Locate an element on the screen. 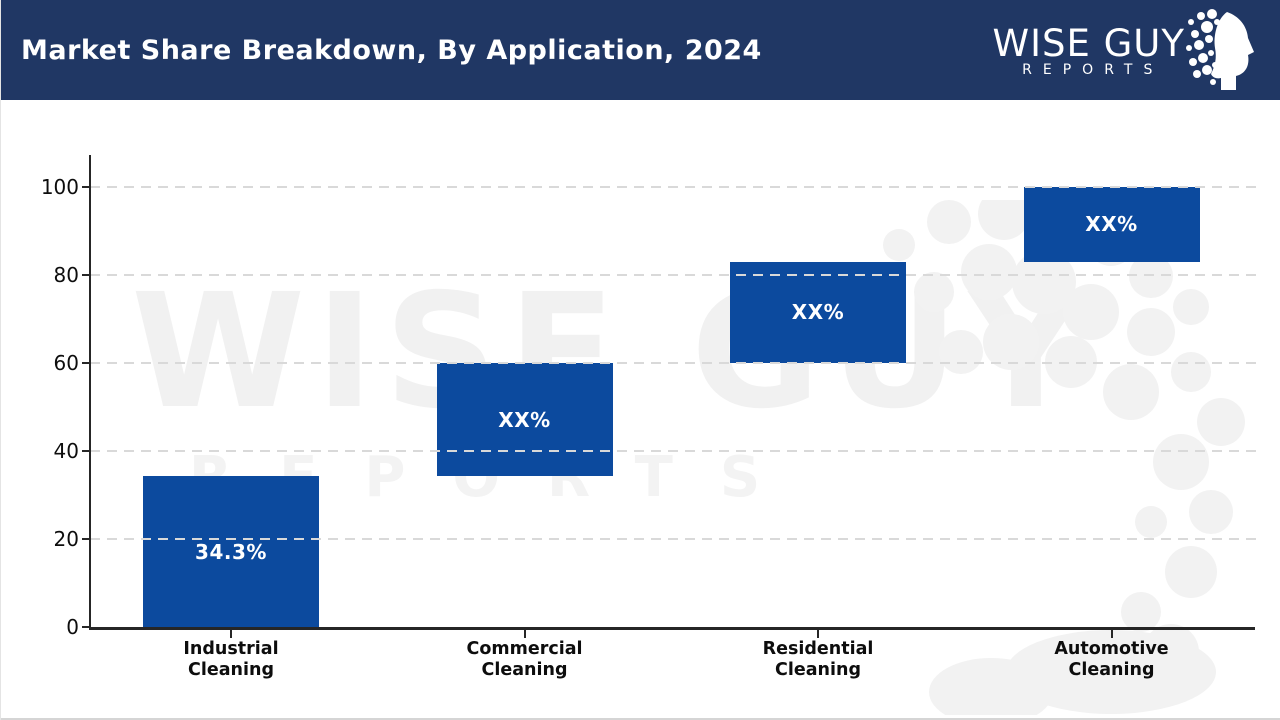 The height and width of the screenshot is (720, 1280). wise-guy-reports-logo: WISE GUY REPORTS is located at coordinates (1128, 50).